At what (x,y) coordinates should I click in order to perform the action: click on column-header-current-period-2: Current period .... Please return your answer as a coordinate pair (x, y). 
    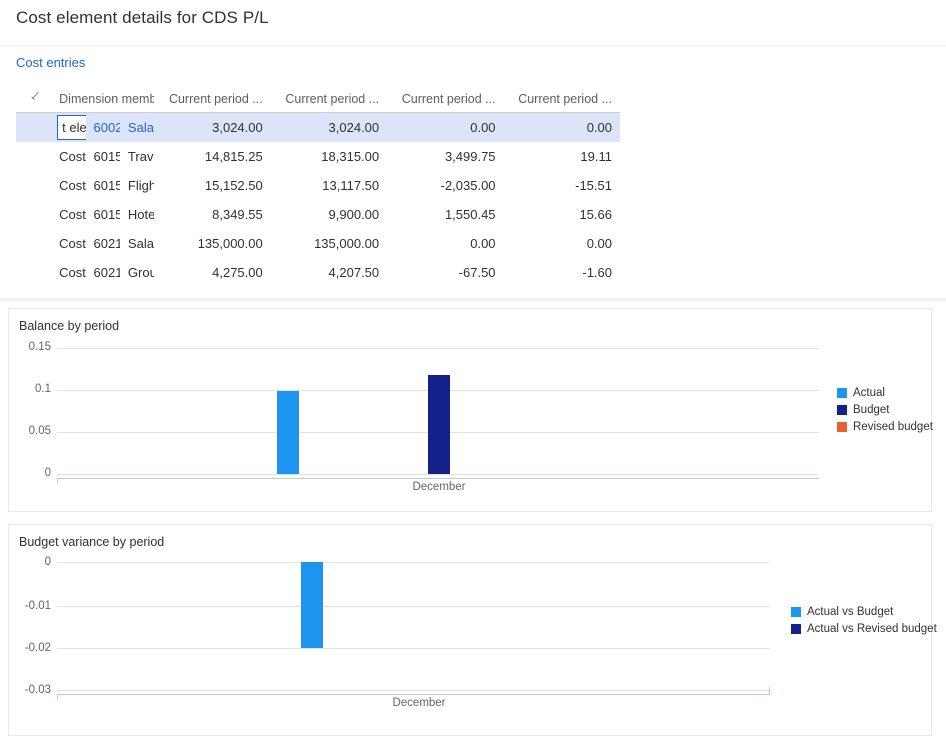
    Looking at the image, I should click on (329, 99).